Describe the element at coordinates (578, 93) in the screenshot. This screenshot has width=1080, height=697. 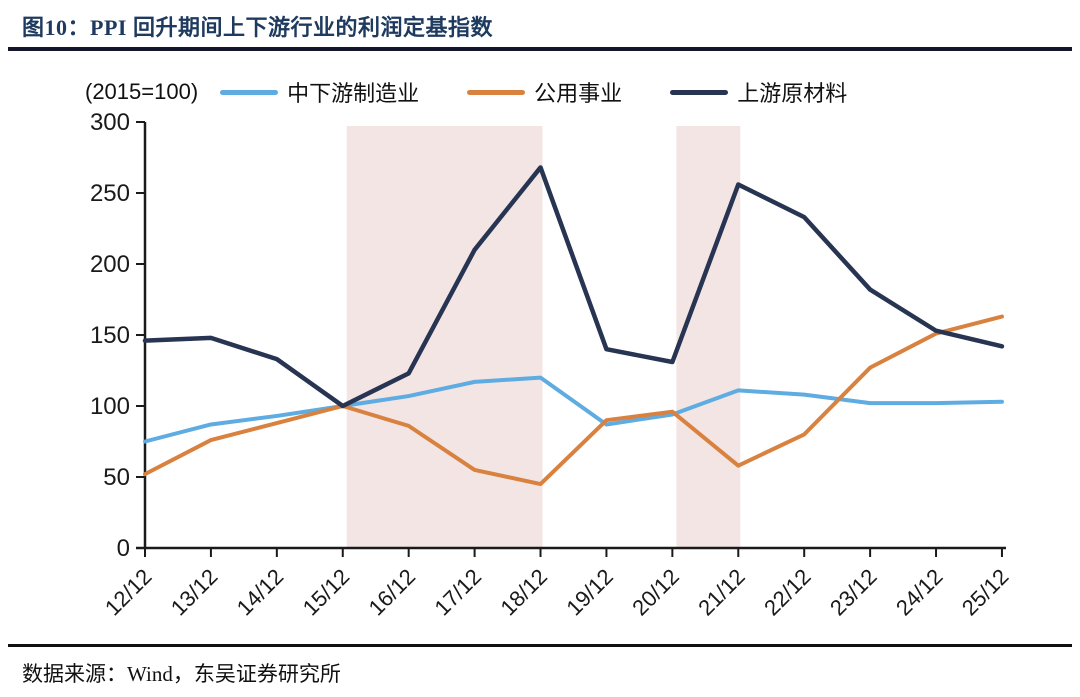
I see `legend-label: 公用事业` at that location.